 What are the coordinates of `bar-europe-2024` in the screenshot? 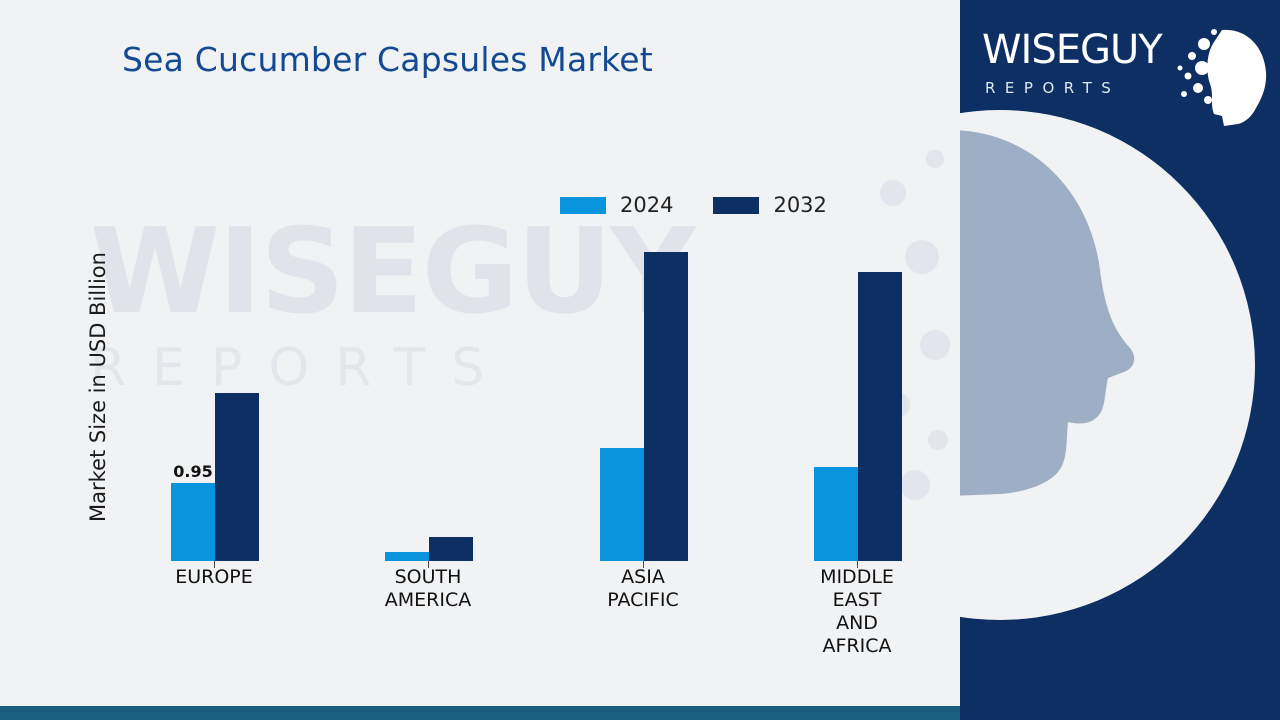 It's located at (193, 522).